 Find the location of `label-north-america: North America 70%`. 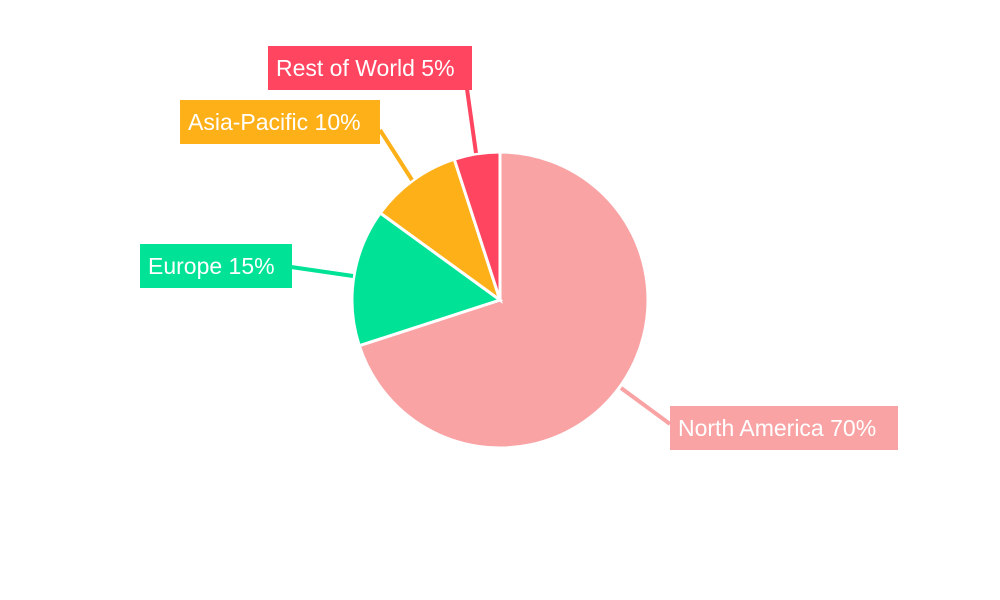

label-north-america: North America 70% is located at coordinates (784, 428).